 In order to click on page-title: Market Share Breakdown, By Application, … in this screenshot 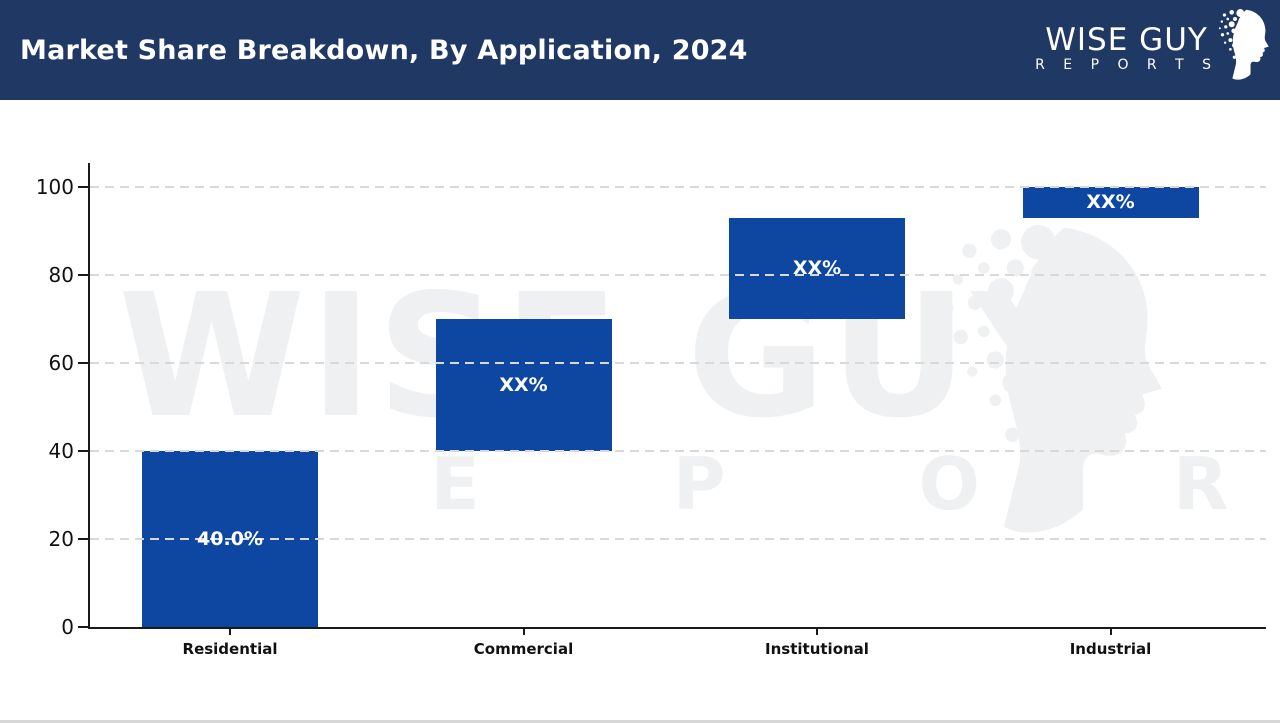, I will do `click(384, 50)`.